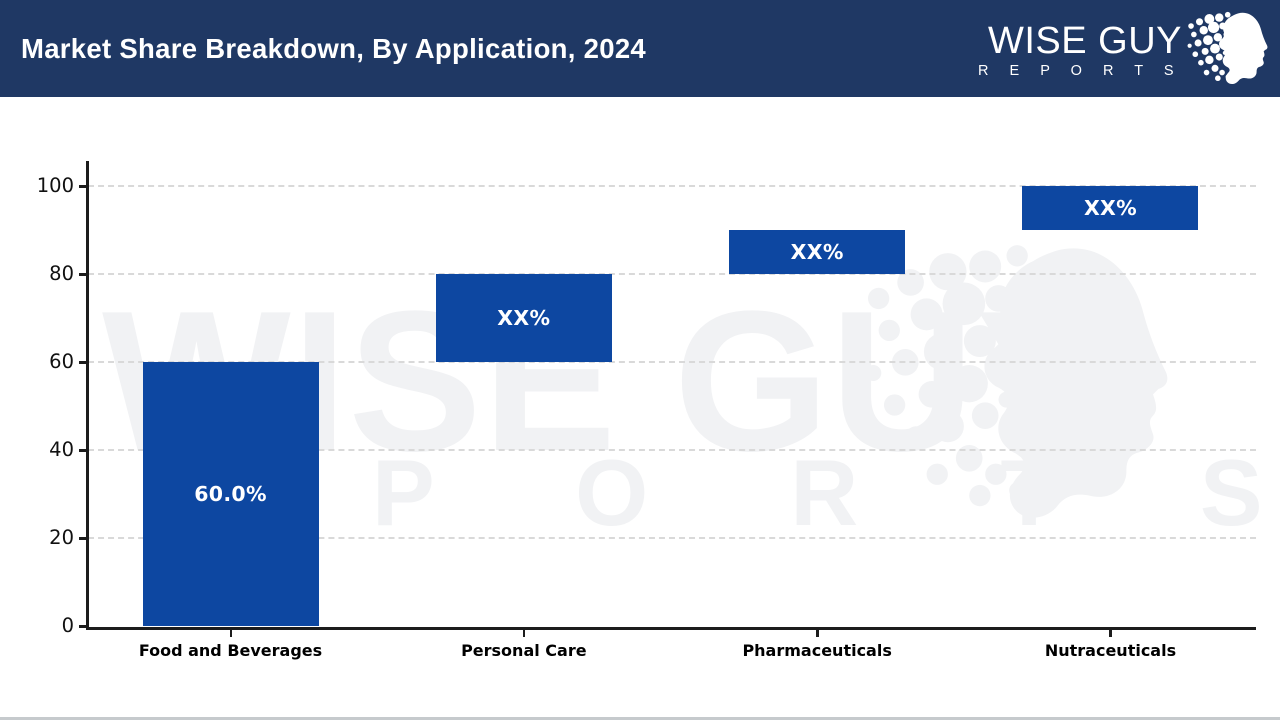  Describe the element at coordinates (61, 361) in the screenshot. I see `y-tick-label-60: 60` at that location.